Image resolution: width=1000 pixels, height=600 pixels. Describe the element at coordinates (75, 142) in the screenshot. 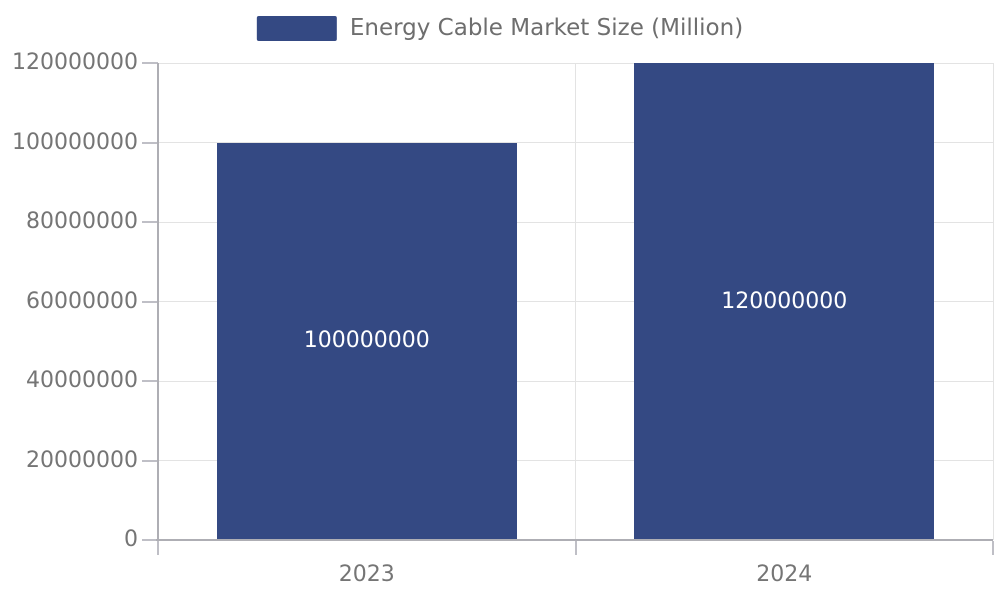

I see `y-tick-label: 100000000` at that location.